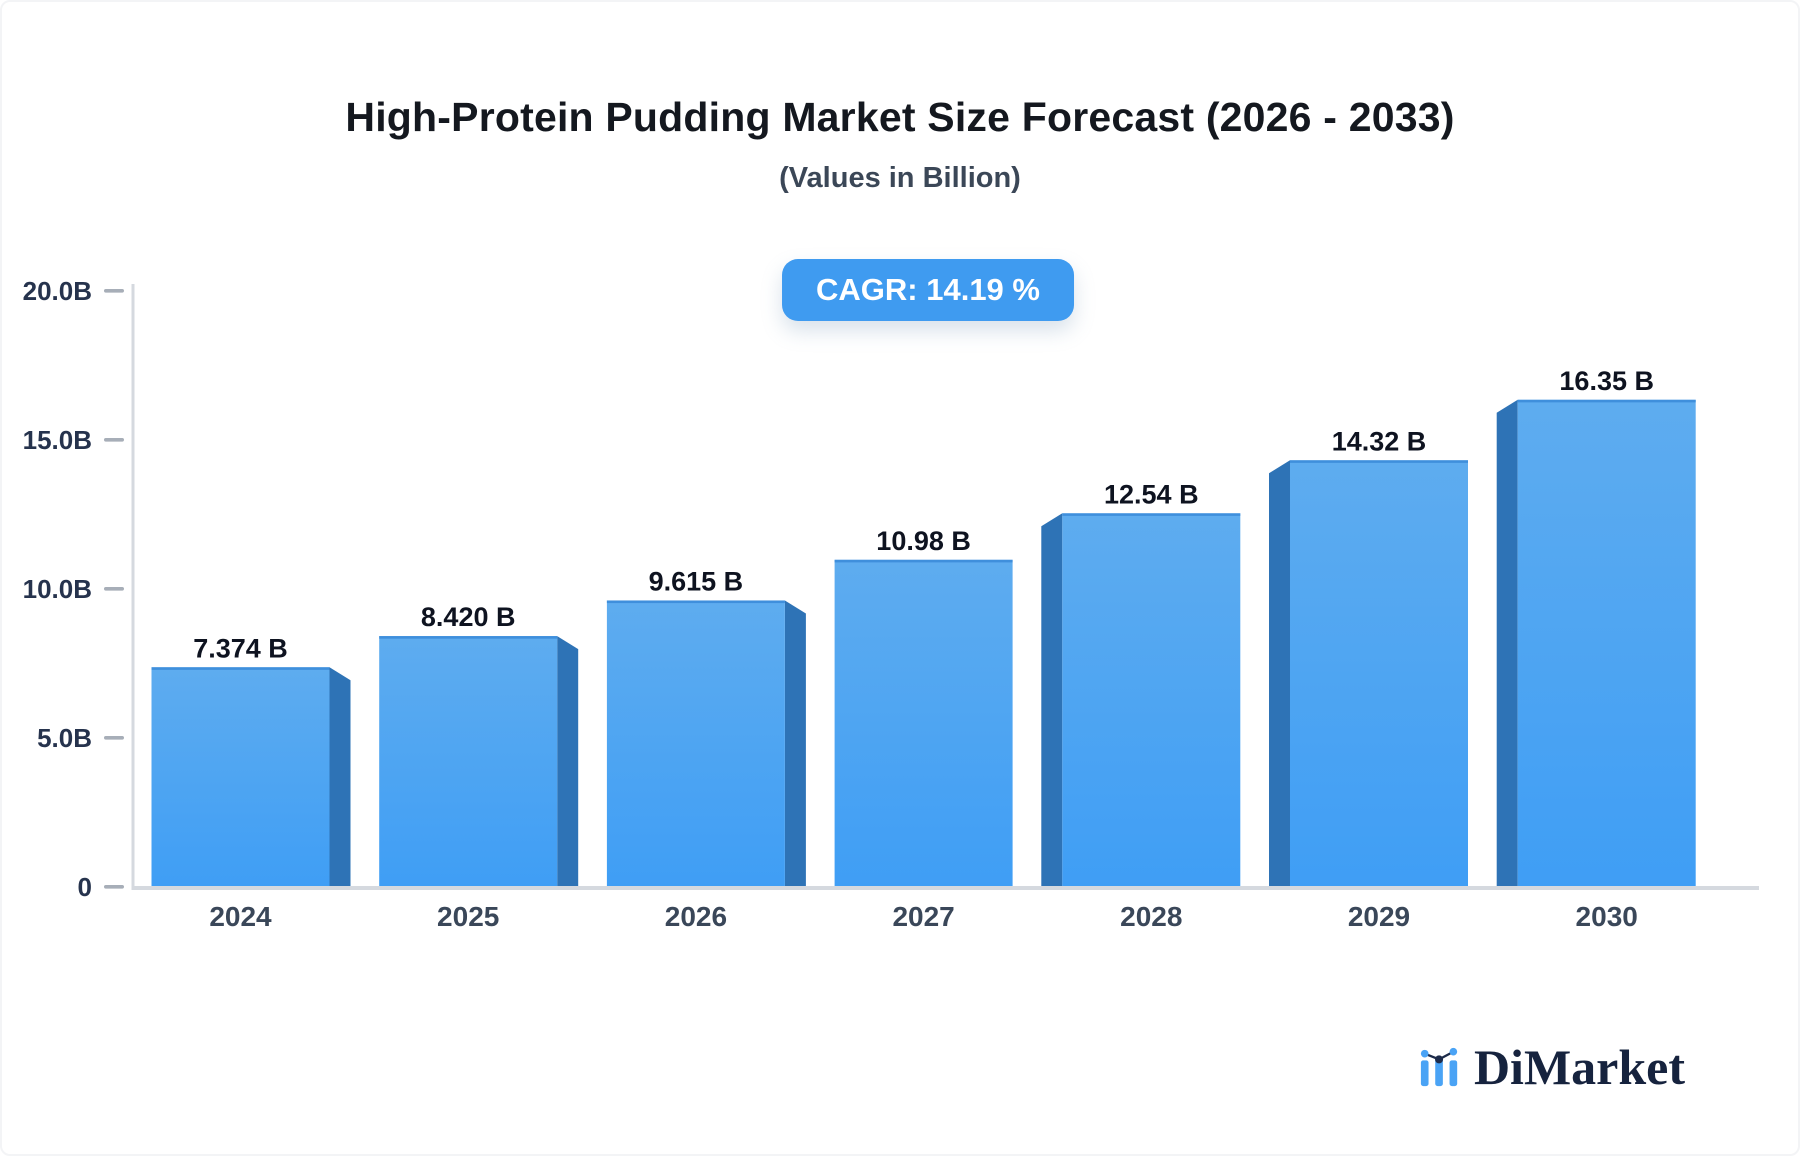 The image size is (1800, 1156). What do you see at coordinates (1379, 441) in the screenshot?
I see `bar-value-label: 14.32 B` at bounding box center [1379, 441].